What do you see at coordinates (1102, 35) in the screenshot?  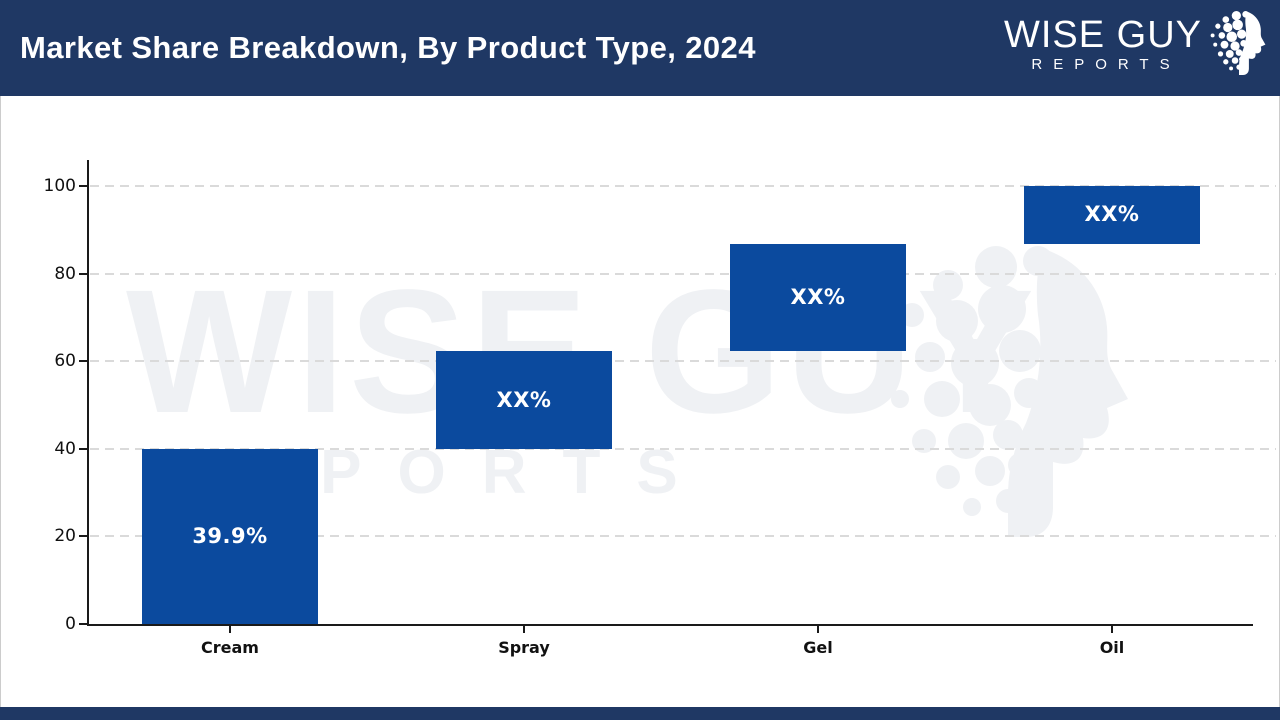 I see `logo-wordmark: WISE GUY` at bounding box center [1102, 35].